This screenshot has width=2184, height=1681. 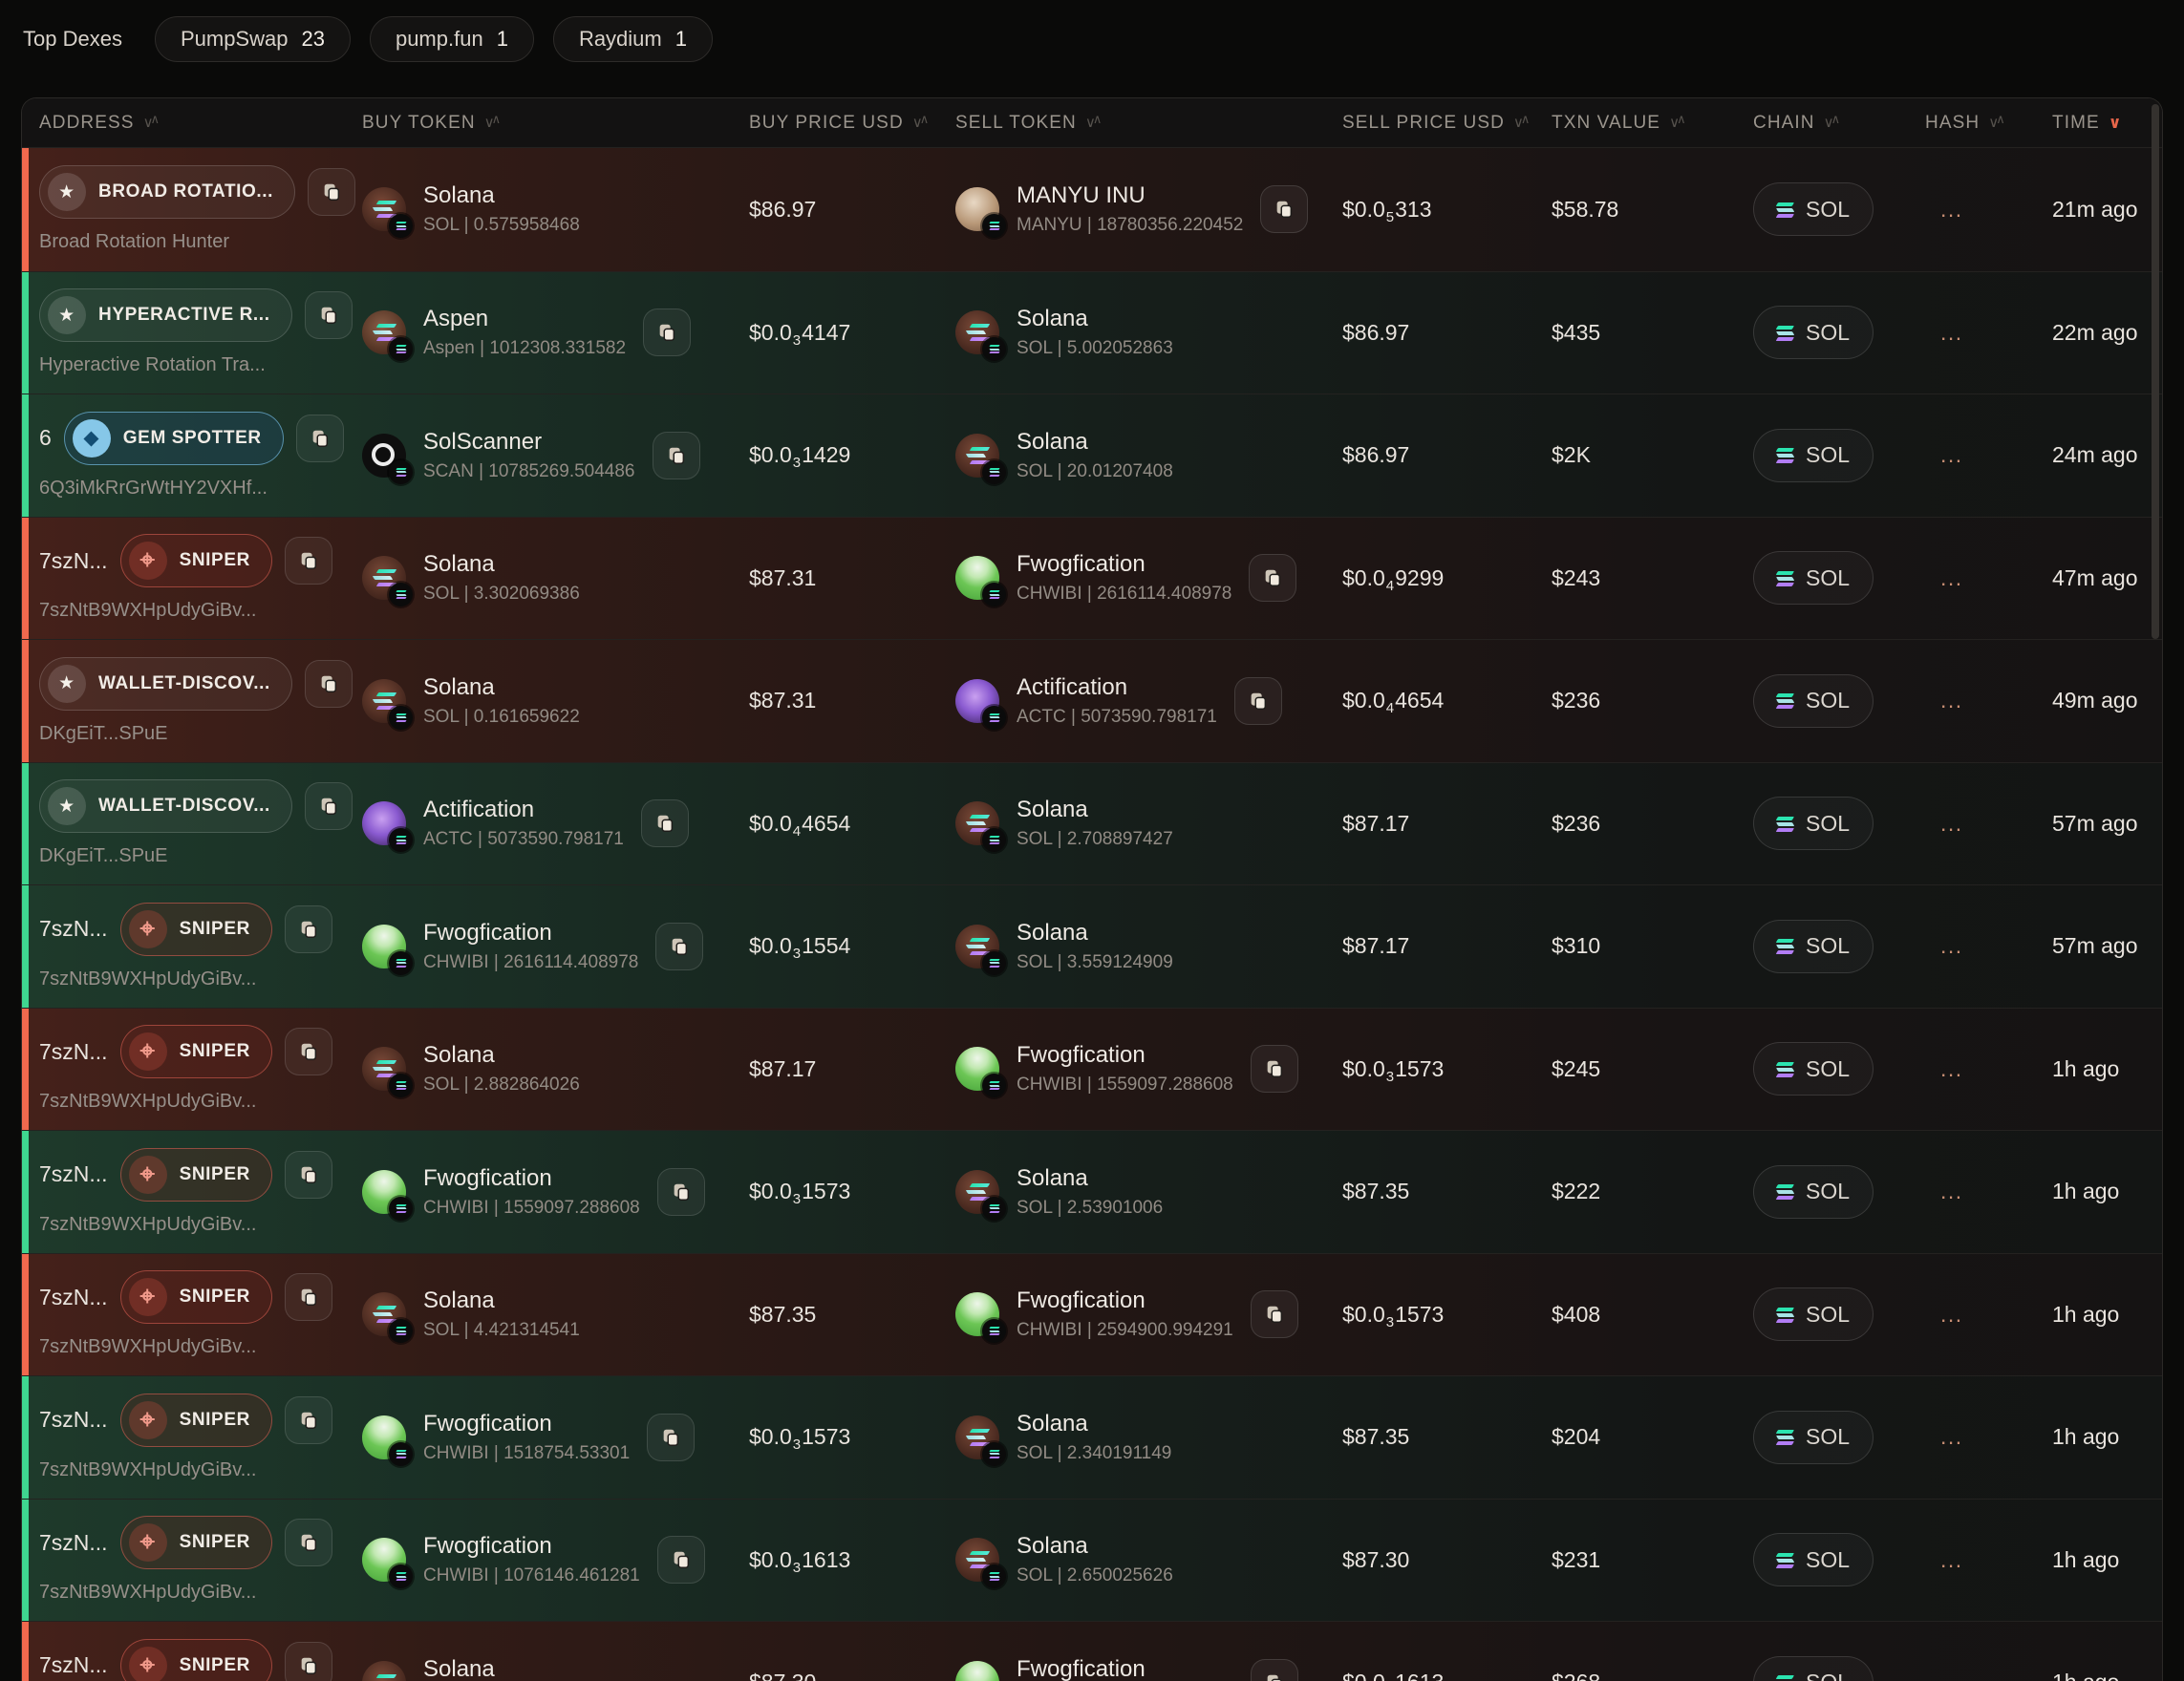 I want to click on buy-token-cell: Fwogfication CHWIBI | 2616114.408978, so click(x=555, y=947).